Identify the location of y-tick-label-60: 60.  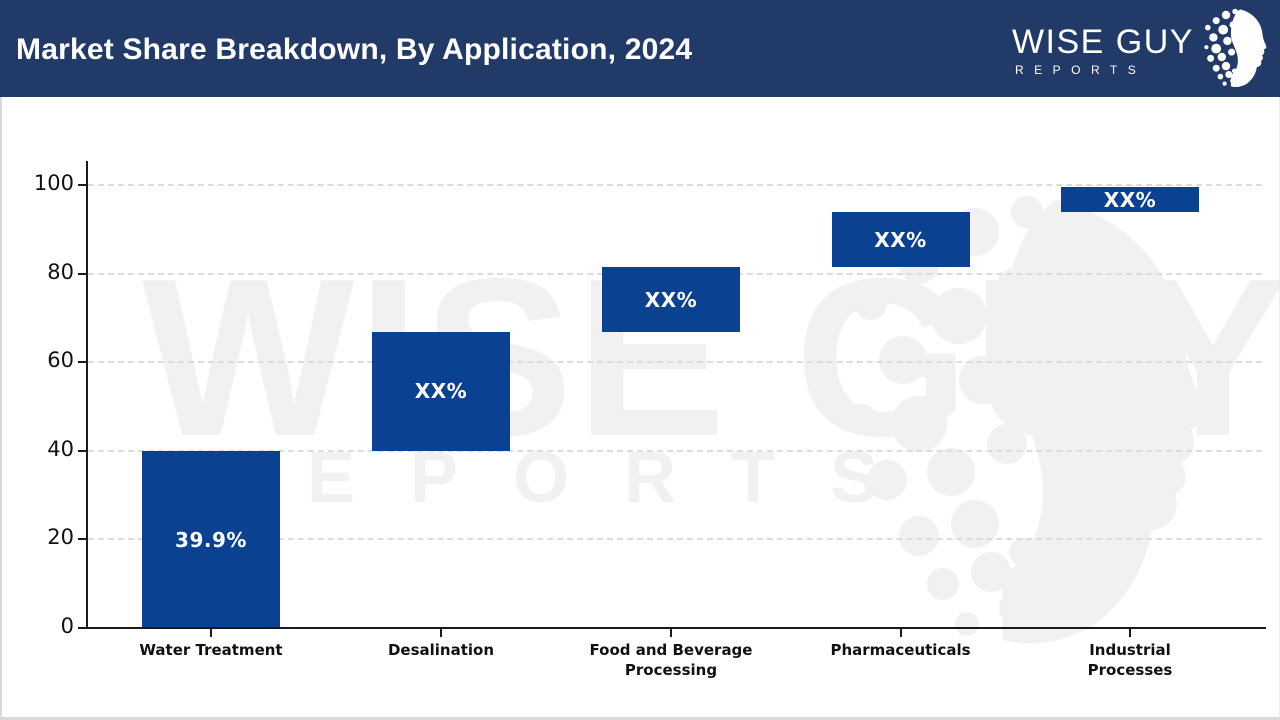
(60, 360).